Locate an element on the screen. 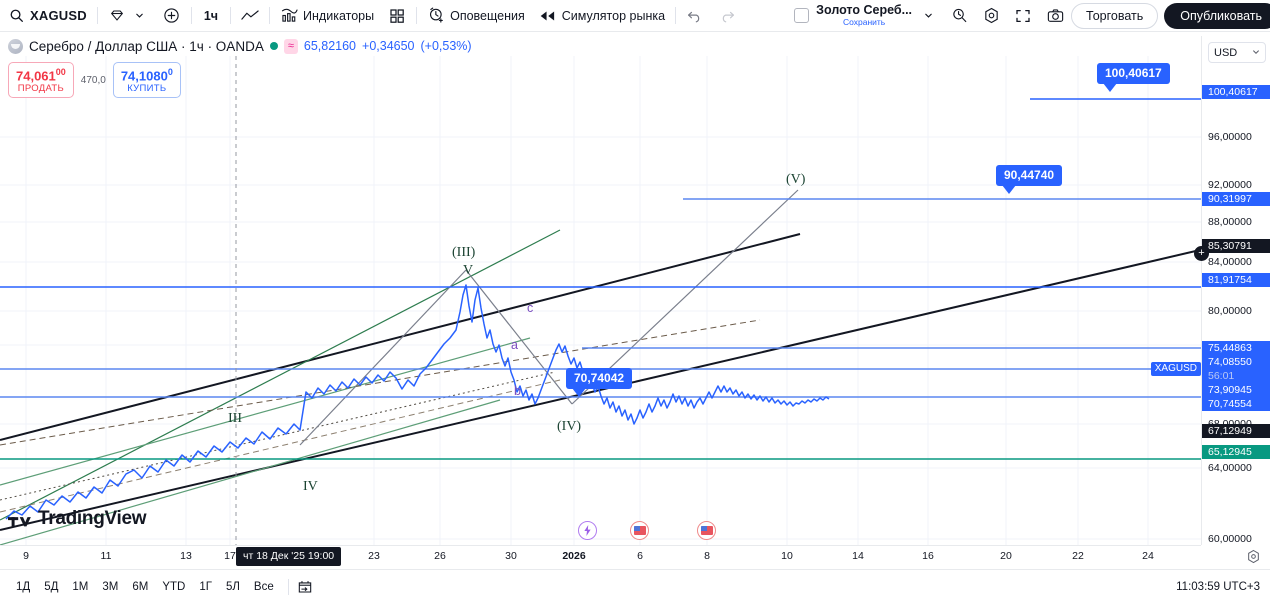 The width and height of the screenshot is (1270, 603). price-scale-label: 75,44863 is located at coordinates (1236, 348).